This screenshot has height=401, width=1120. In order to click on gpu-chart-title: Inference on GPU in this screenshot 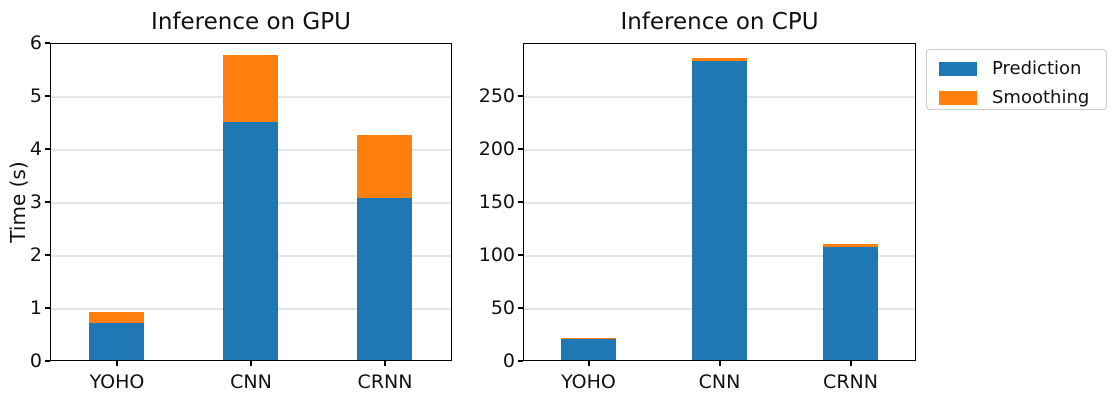, I will do `click(251, 22)`.